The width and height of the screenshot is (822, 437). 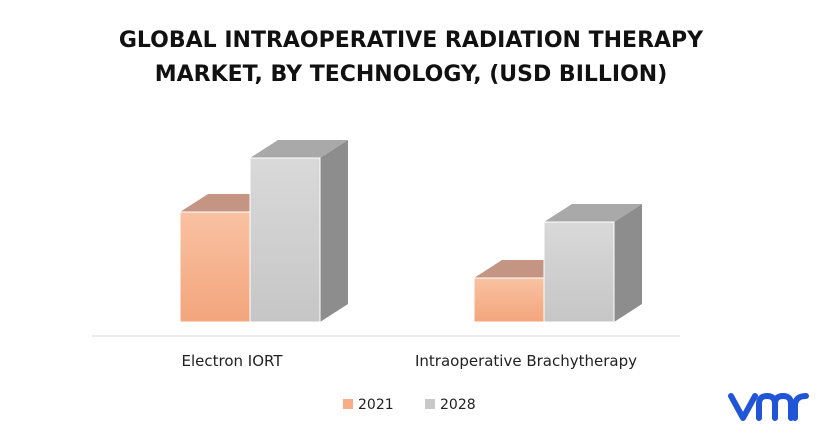 What do you see at coordinates (430, 404) in the screenshot?
I see `legend-swatch-2028` at bounding box center [430, 404].